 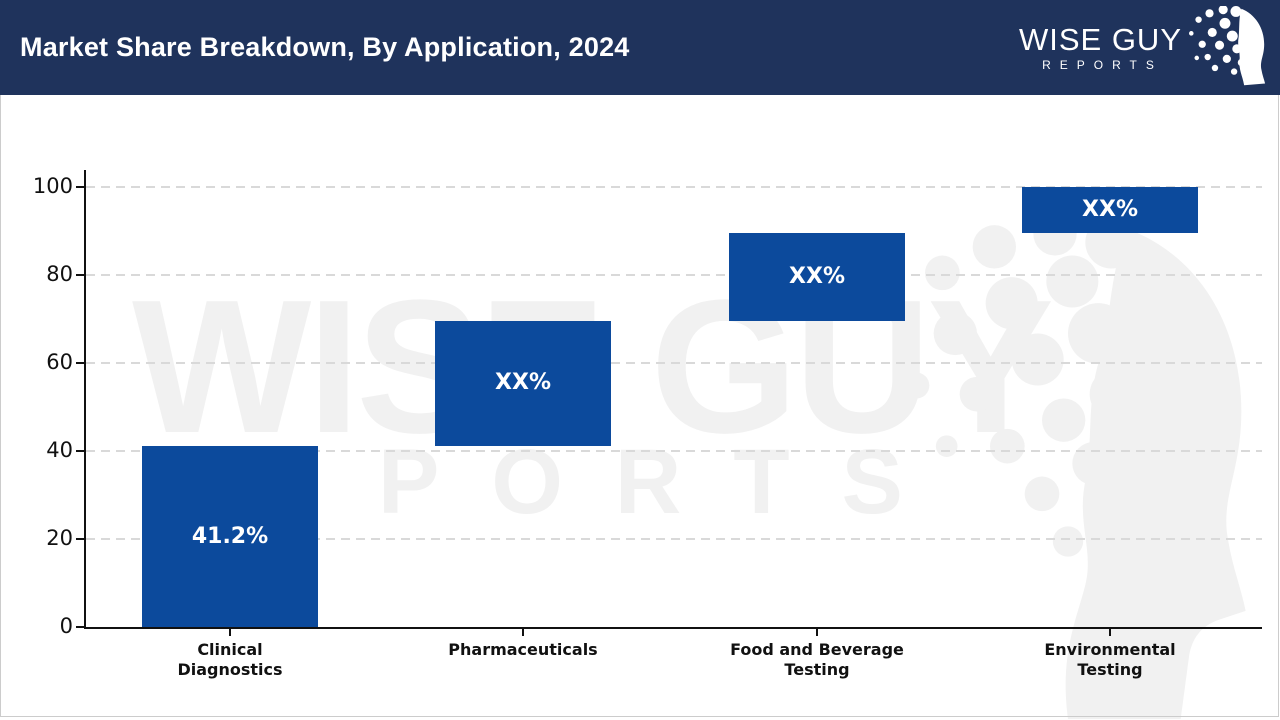 I want to click on brand-name: WISE GUY, so click(x=1100, y=39).